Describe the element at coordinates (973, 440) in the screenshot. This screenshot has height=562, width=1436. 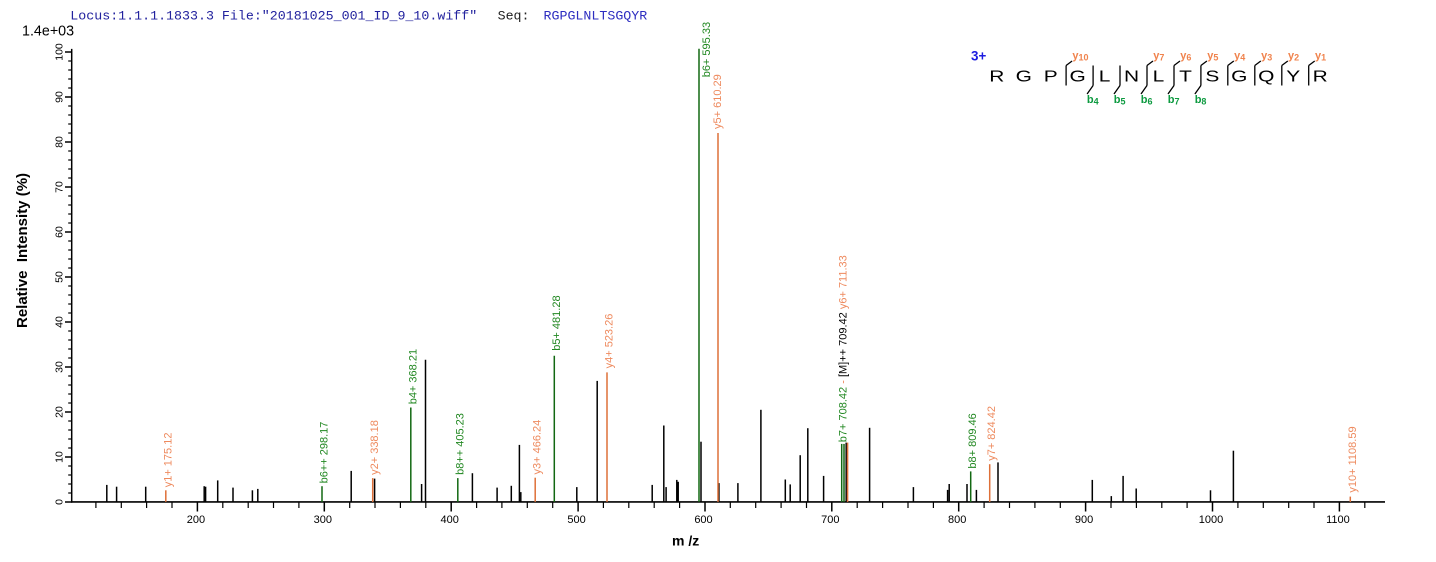
I see `svg-text: b8+ 809.46` at that location.